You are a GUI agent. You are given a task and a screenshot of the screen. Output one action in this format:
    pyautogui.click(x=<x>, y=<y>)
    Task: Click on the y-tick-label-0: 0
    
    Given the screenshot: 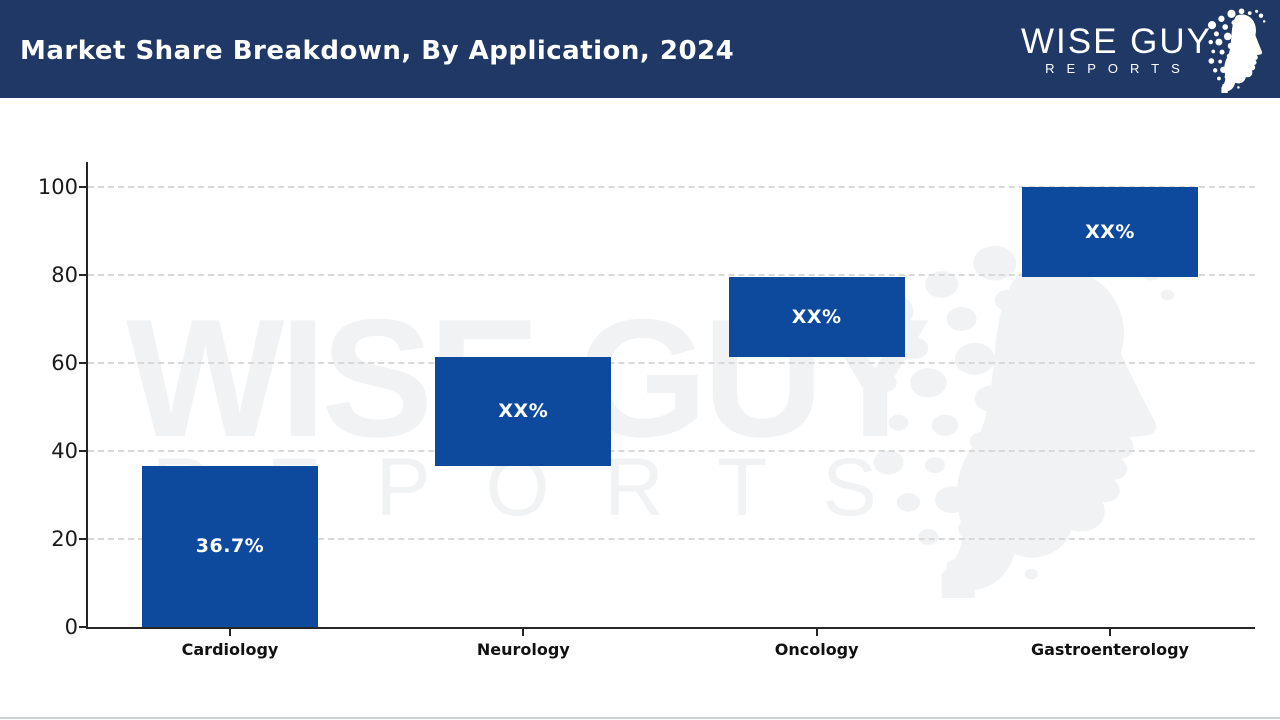 What is the action you would take?
    pyautogui.click(x=71, y=627)
    